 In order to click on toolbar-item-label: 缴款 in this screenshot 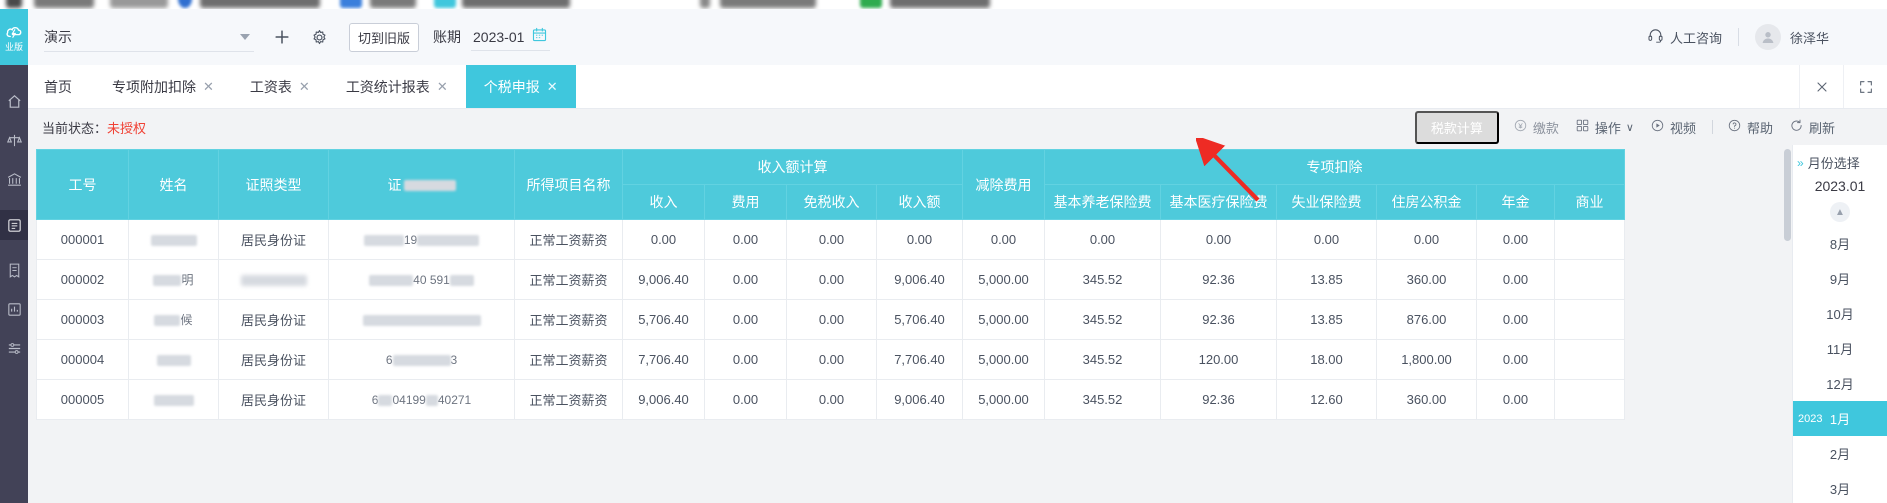, I will do `click(1545, 128)`.